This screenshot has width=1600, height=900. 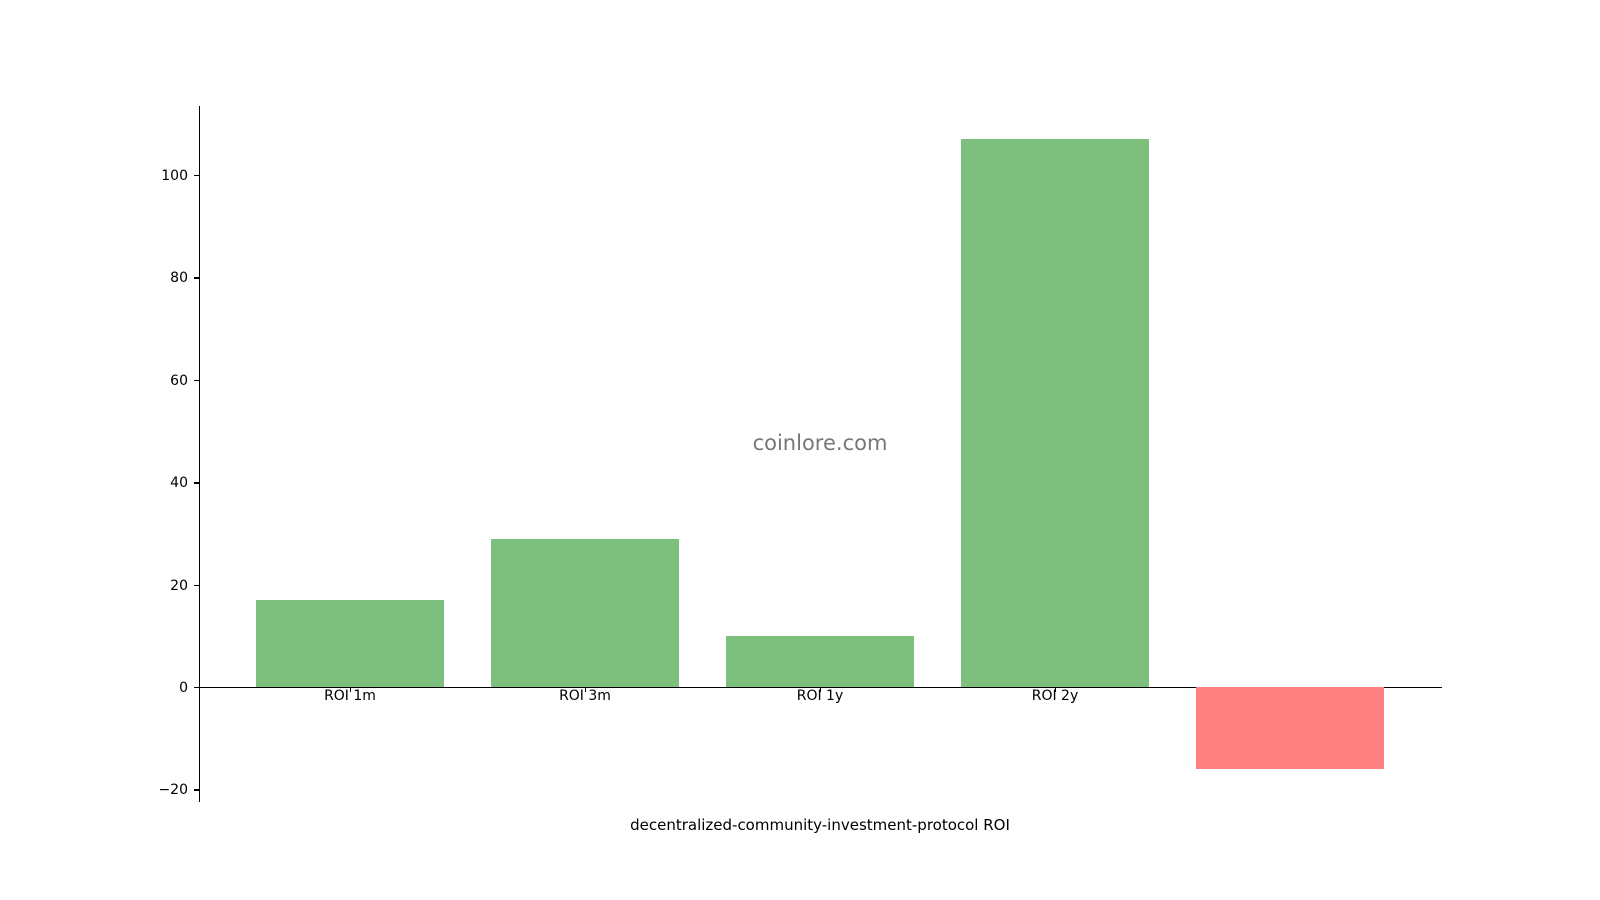 I want to click on y-tick-label: −20, so click(x=173, y=790).